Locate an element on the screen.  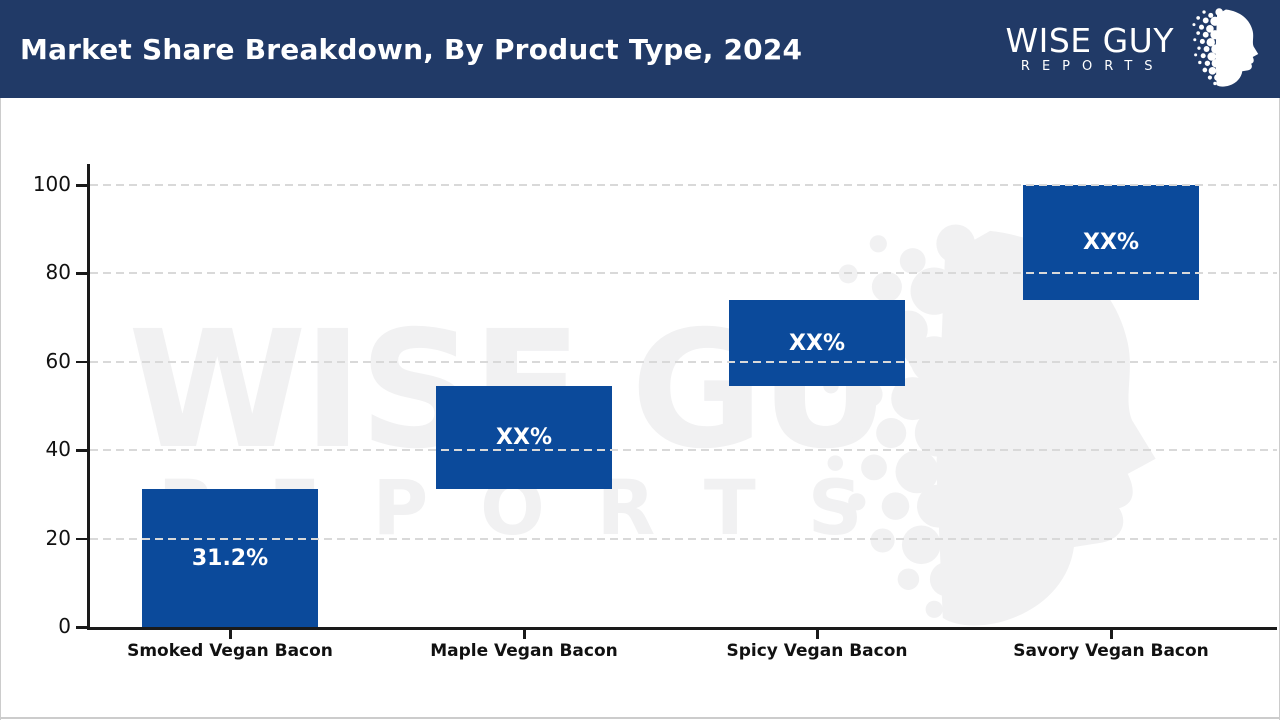
brand-logo: WISE GUY REPORTS is located at coordinates (1133, 49).